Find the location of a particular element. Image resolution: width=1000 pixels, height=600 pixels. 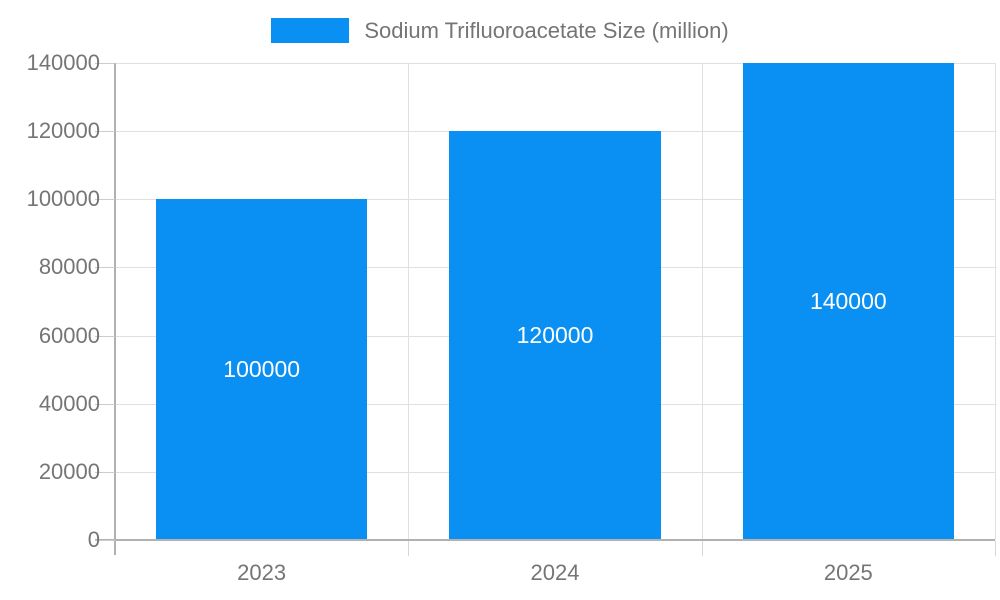

bar-value-label: 120000 is located at coordinates (555, 335).